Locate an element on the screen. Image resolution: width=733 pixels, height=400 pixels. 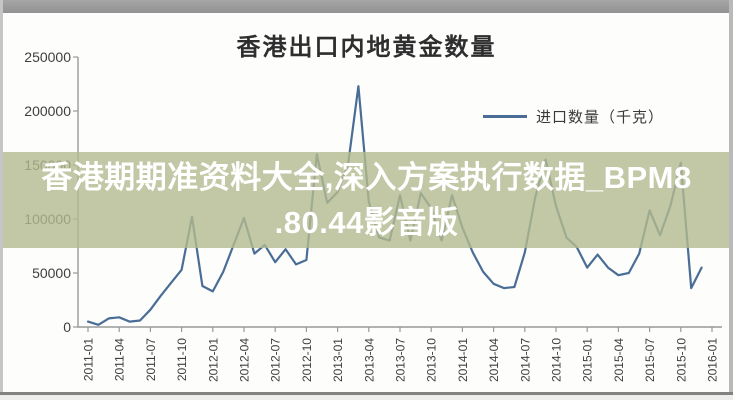
x-tick-label: 2011-01 is located at coordinates (89, 359).